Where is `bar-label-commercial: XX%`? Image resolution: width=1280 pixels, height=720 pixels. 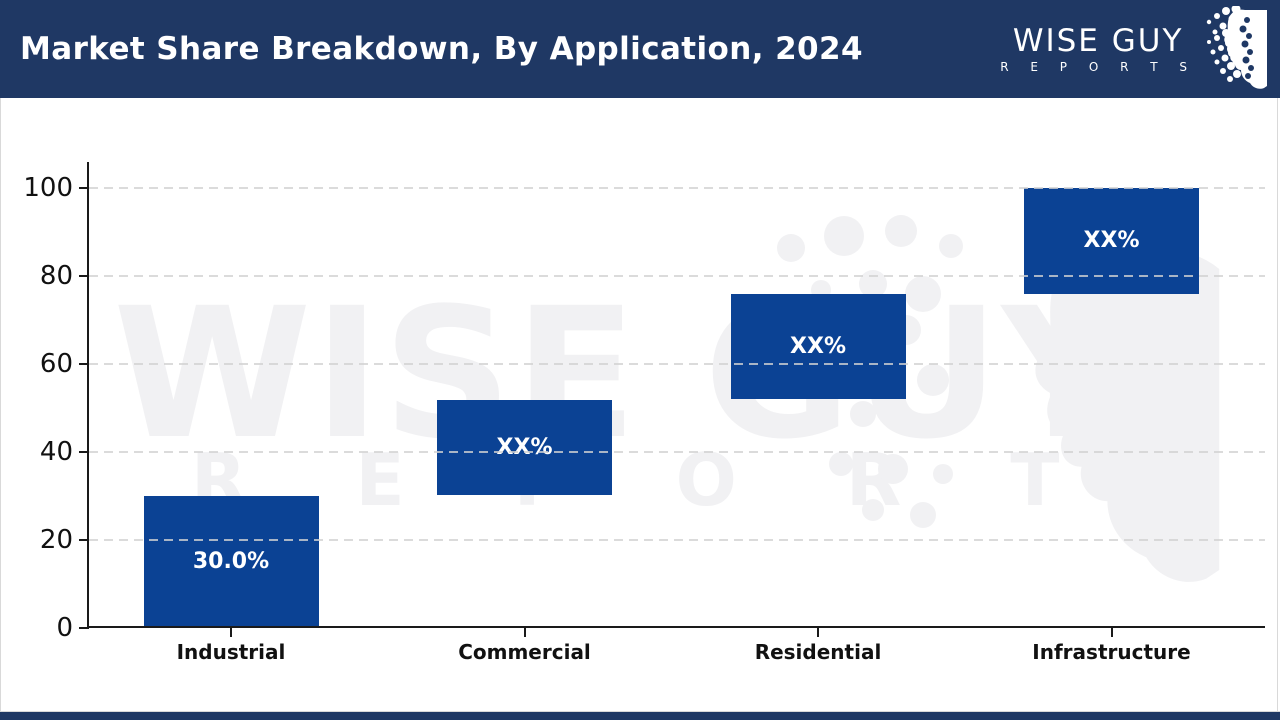
bar-label-commercial: XX% is located at coordinates (524, 448).